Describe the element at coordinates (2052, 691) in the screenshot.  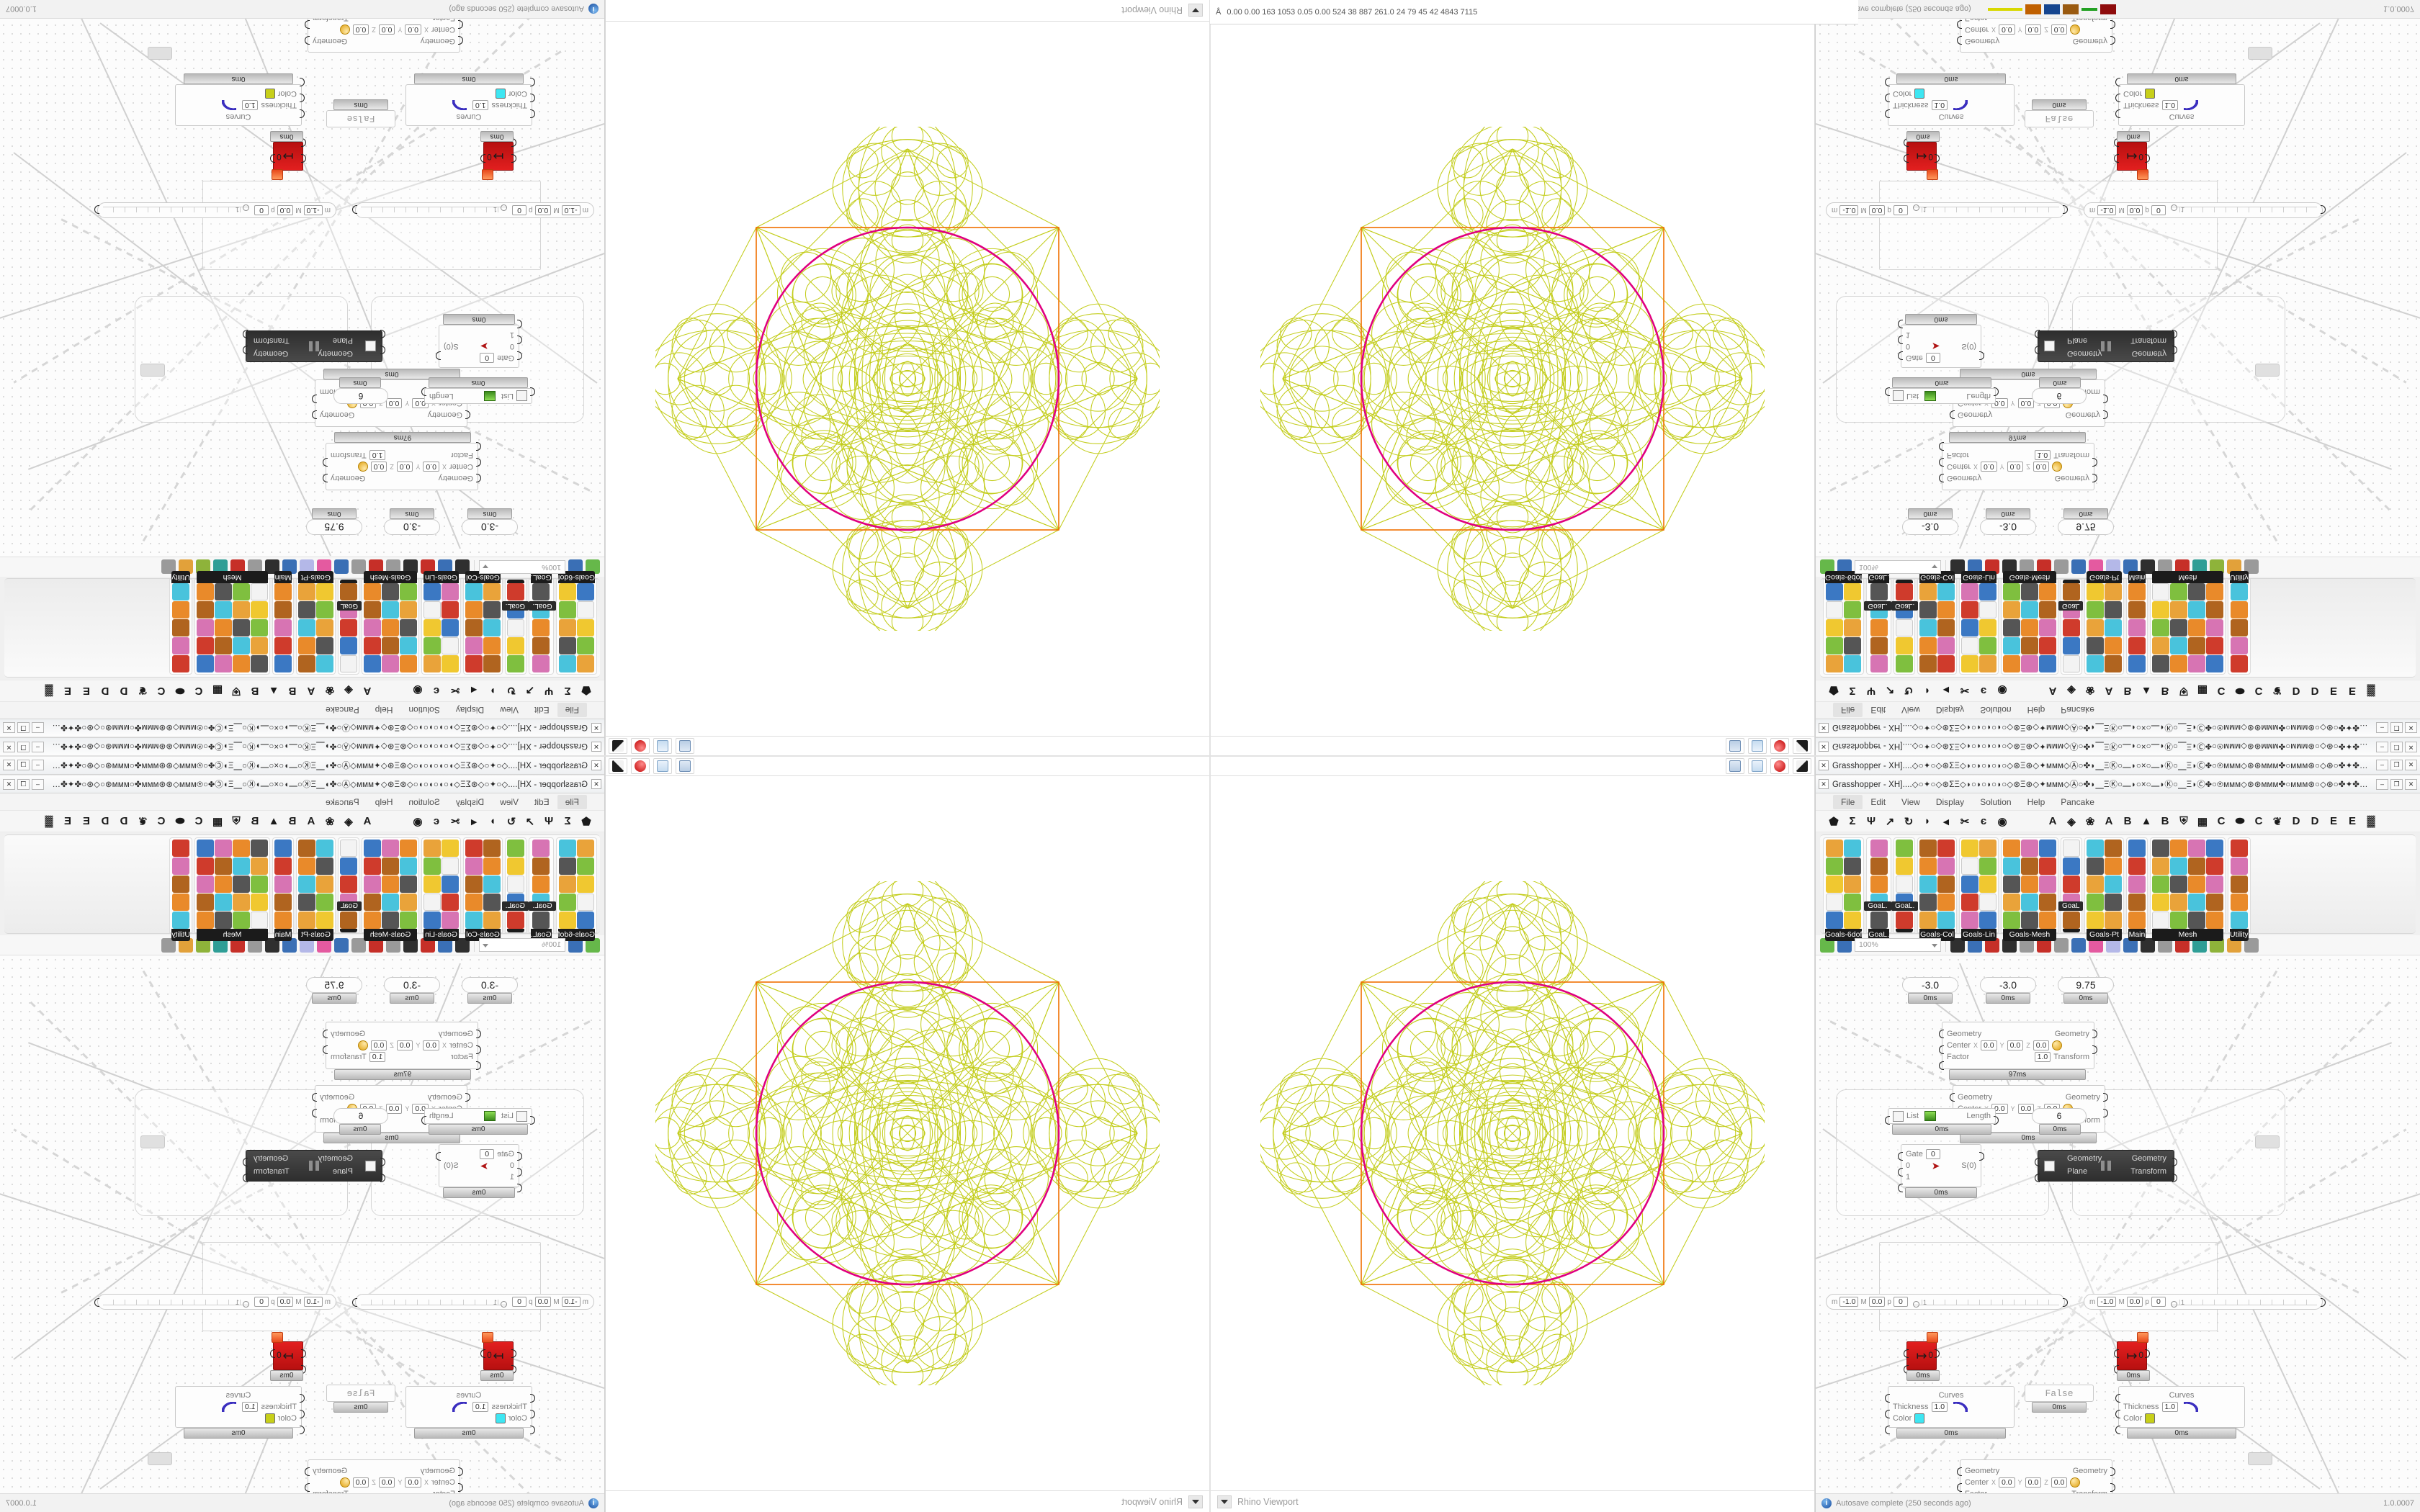
I see `ribbon-tab-glyph-0: A` at that location.